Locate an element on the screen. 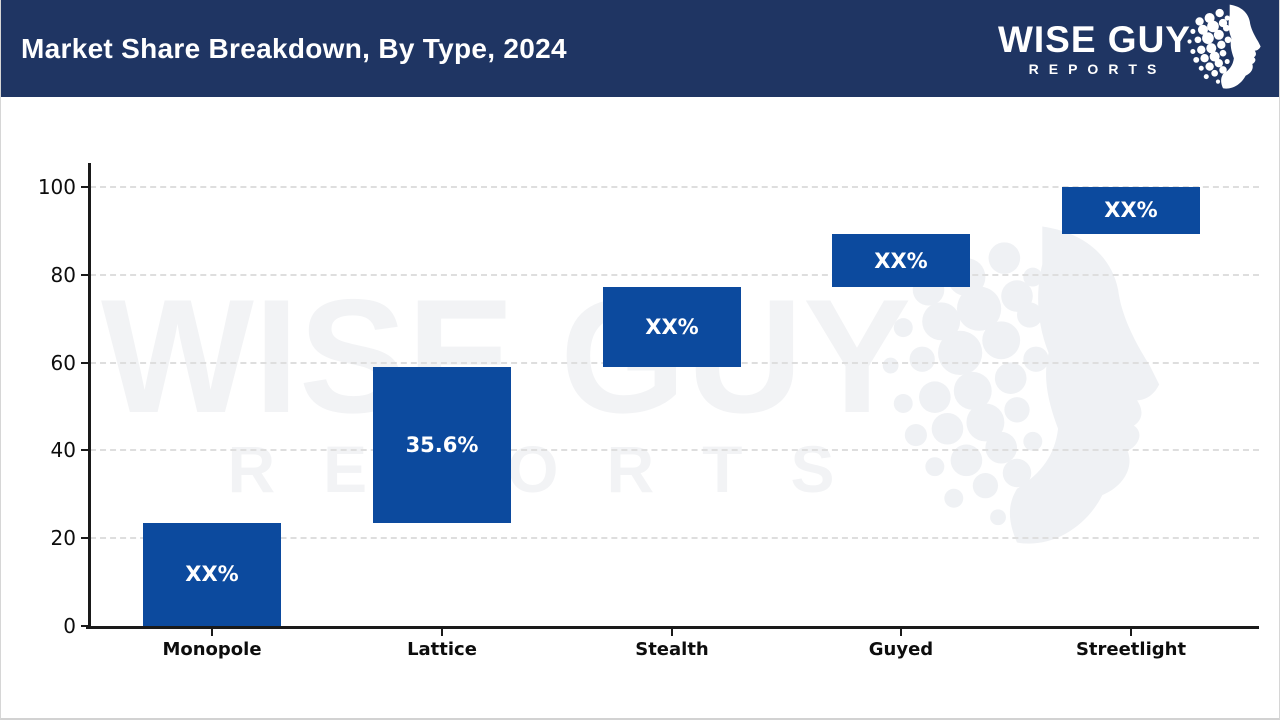 This screenshot has width=1280, height=720. x-tick-mark-monopole is located at coordinates (212, 632).